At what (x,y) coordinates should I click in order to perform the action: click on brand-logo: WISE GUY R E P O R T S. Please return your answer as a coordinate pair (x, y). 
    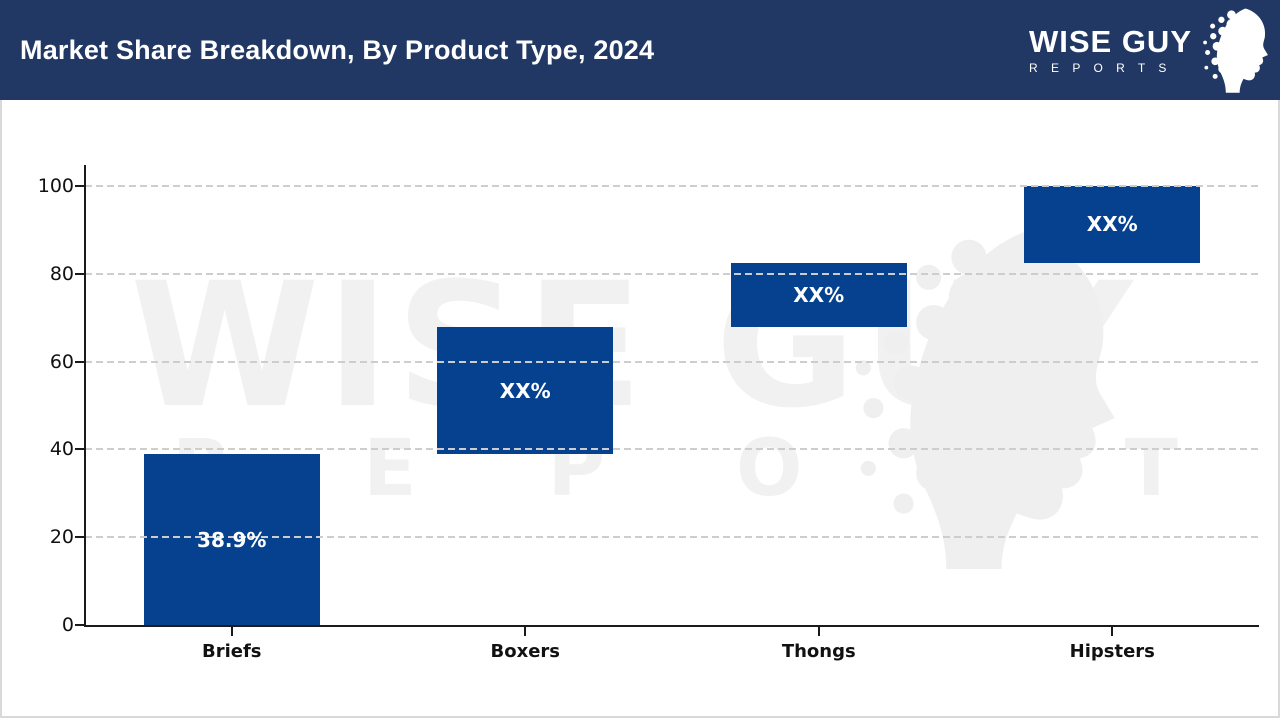
    Looking at the image, I should click on (1150, 50).